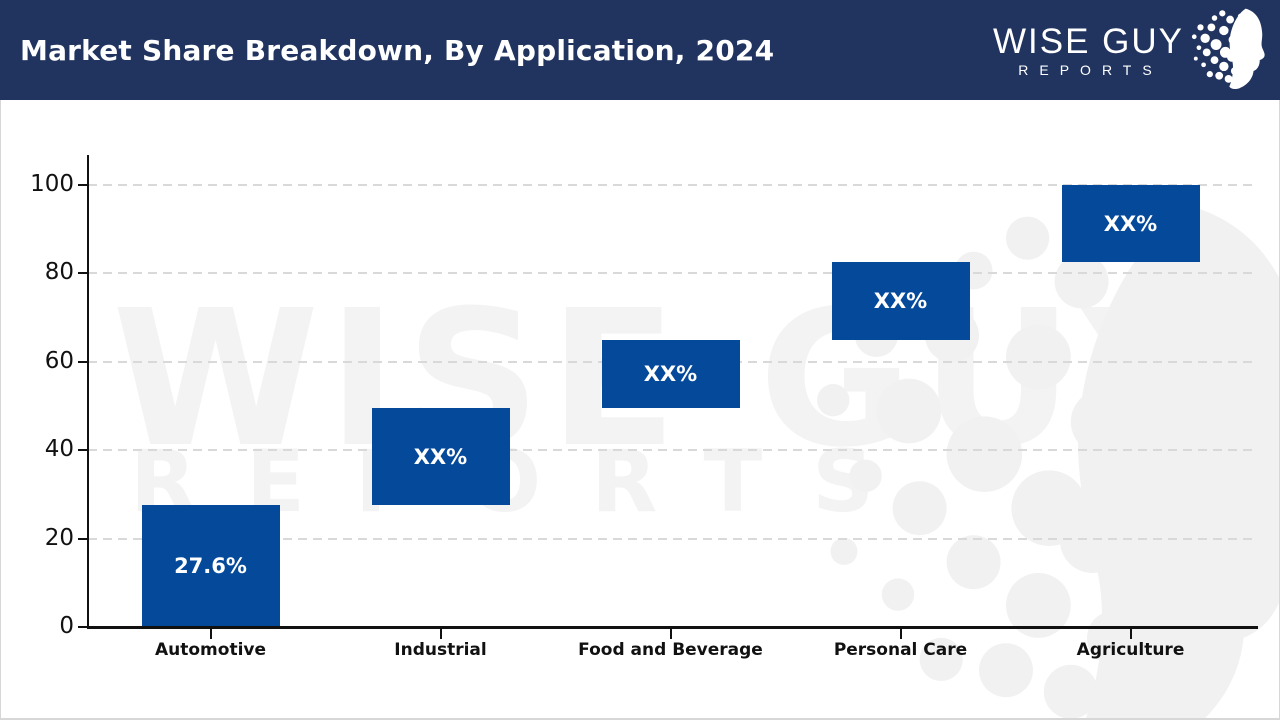  I want to click on bar: 27.6%, so click(210, 566).